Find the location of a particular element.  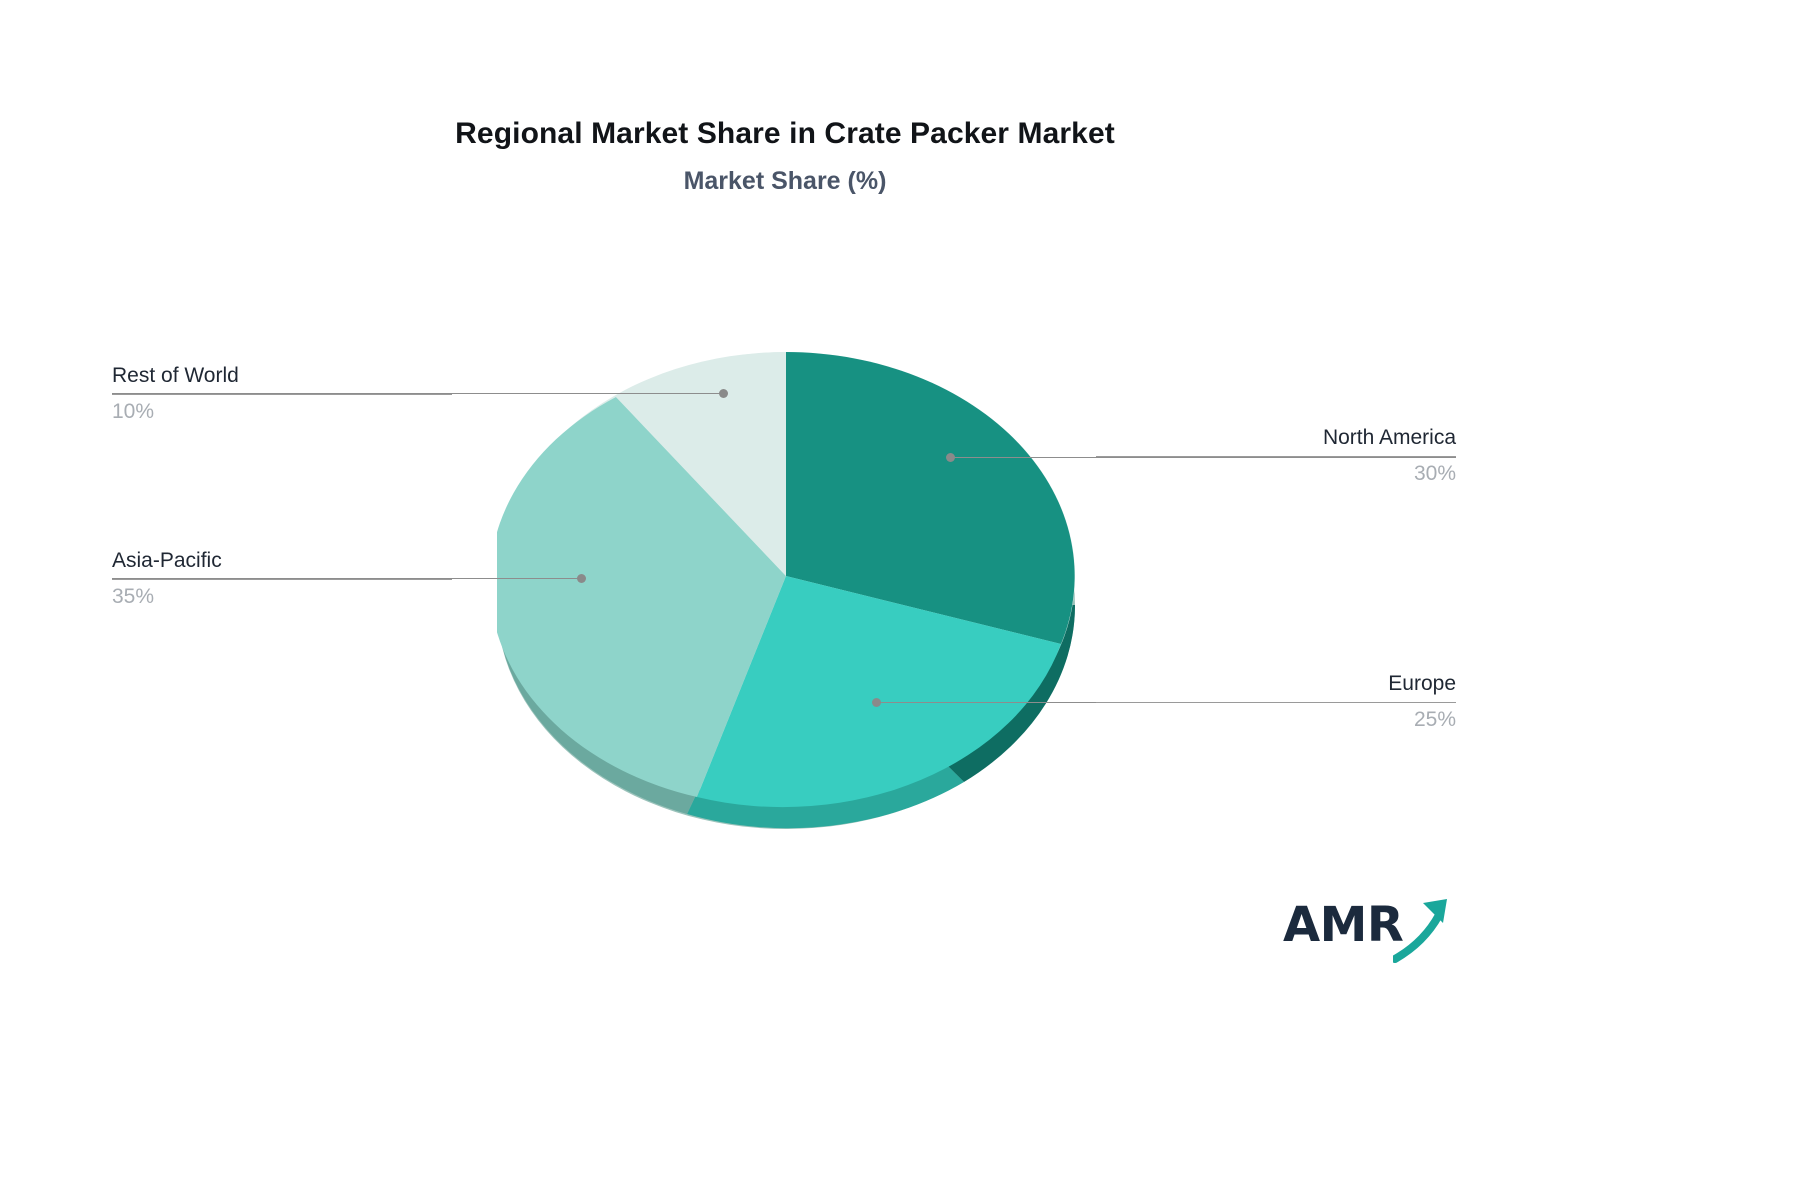

pie-slice-rest-of-world is located at coordinates (701, 464).